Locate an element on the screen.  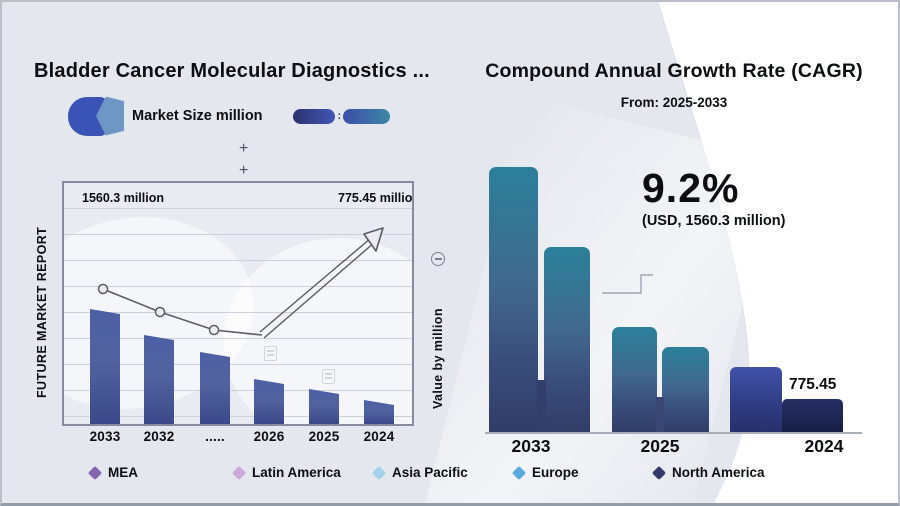
legend-item-europe: Europe is located at coordinates (545, 472).